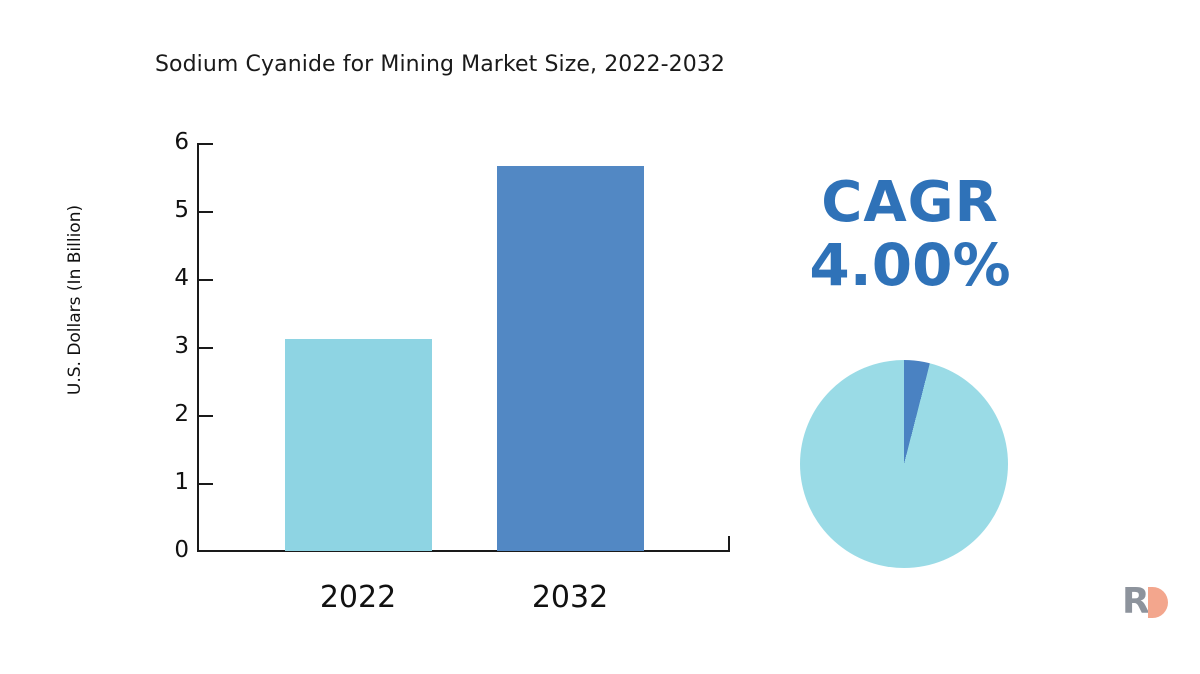 This screenshot has width=1200, height=674. I want to click on y-tick-label-3-text: 3, so click(181, 346).